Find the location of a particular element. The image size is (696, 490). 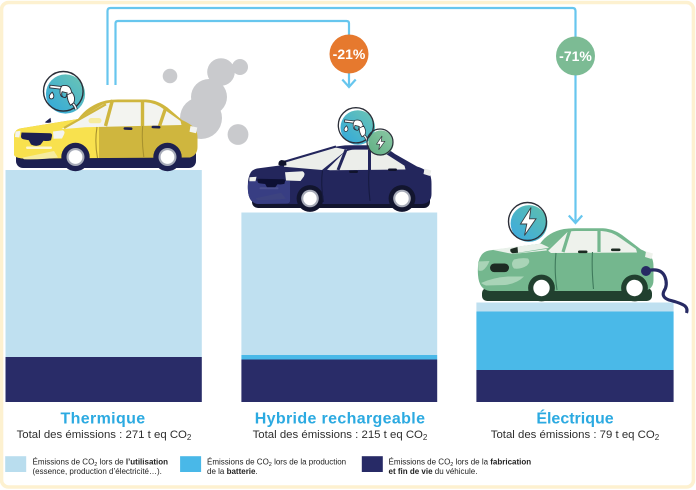

svg-text:Total des émissions : 271 t eq: Total des émissions : 271 t eq CO2 is located at coordinates (104, 435).